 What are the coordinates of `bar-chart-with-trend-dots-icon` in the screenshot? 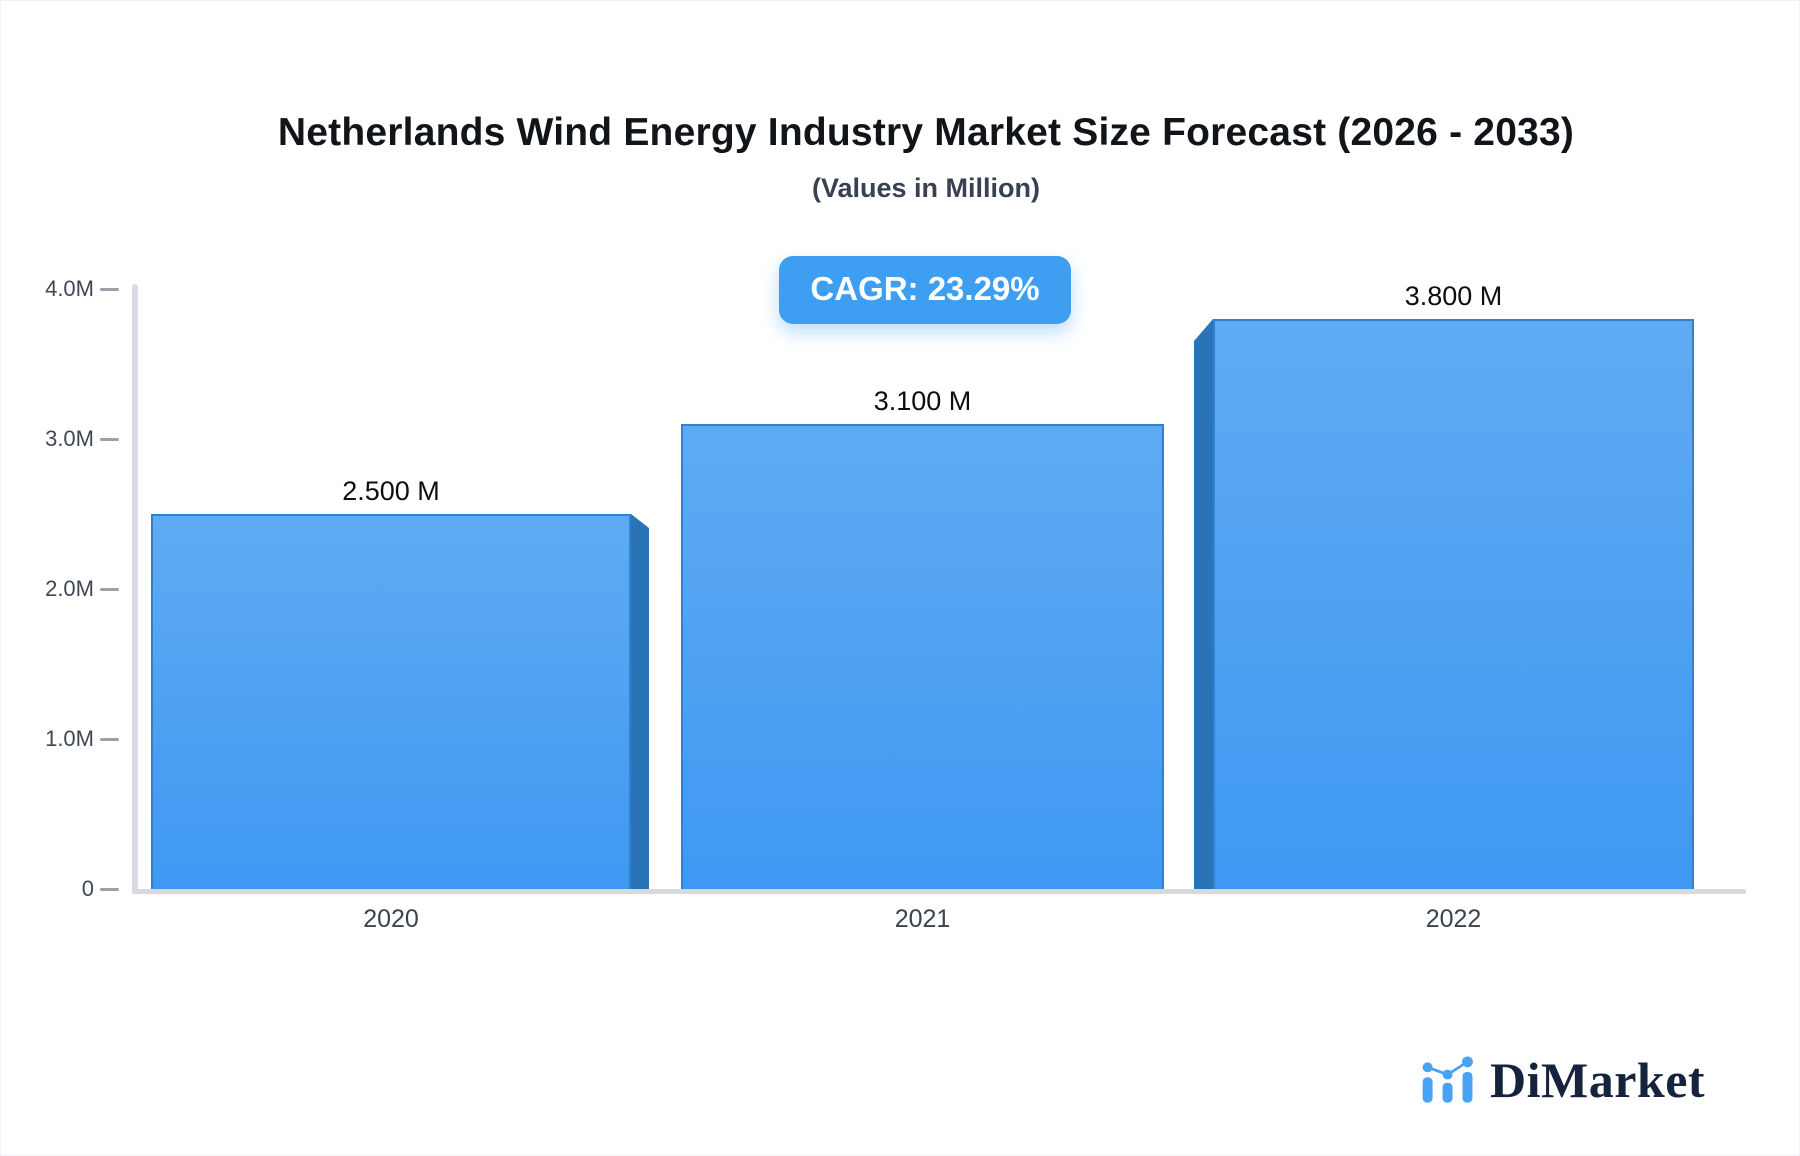 It's located at (1447, 1079).